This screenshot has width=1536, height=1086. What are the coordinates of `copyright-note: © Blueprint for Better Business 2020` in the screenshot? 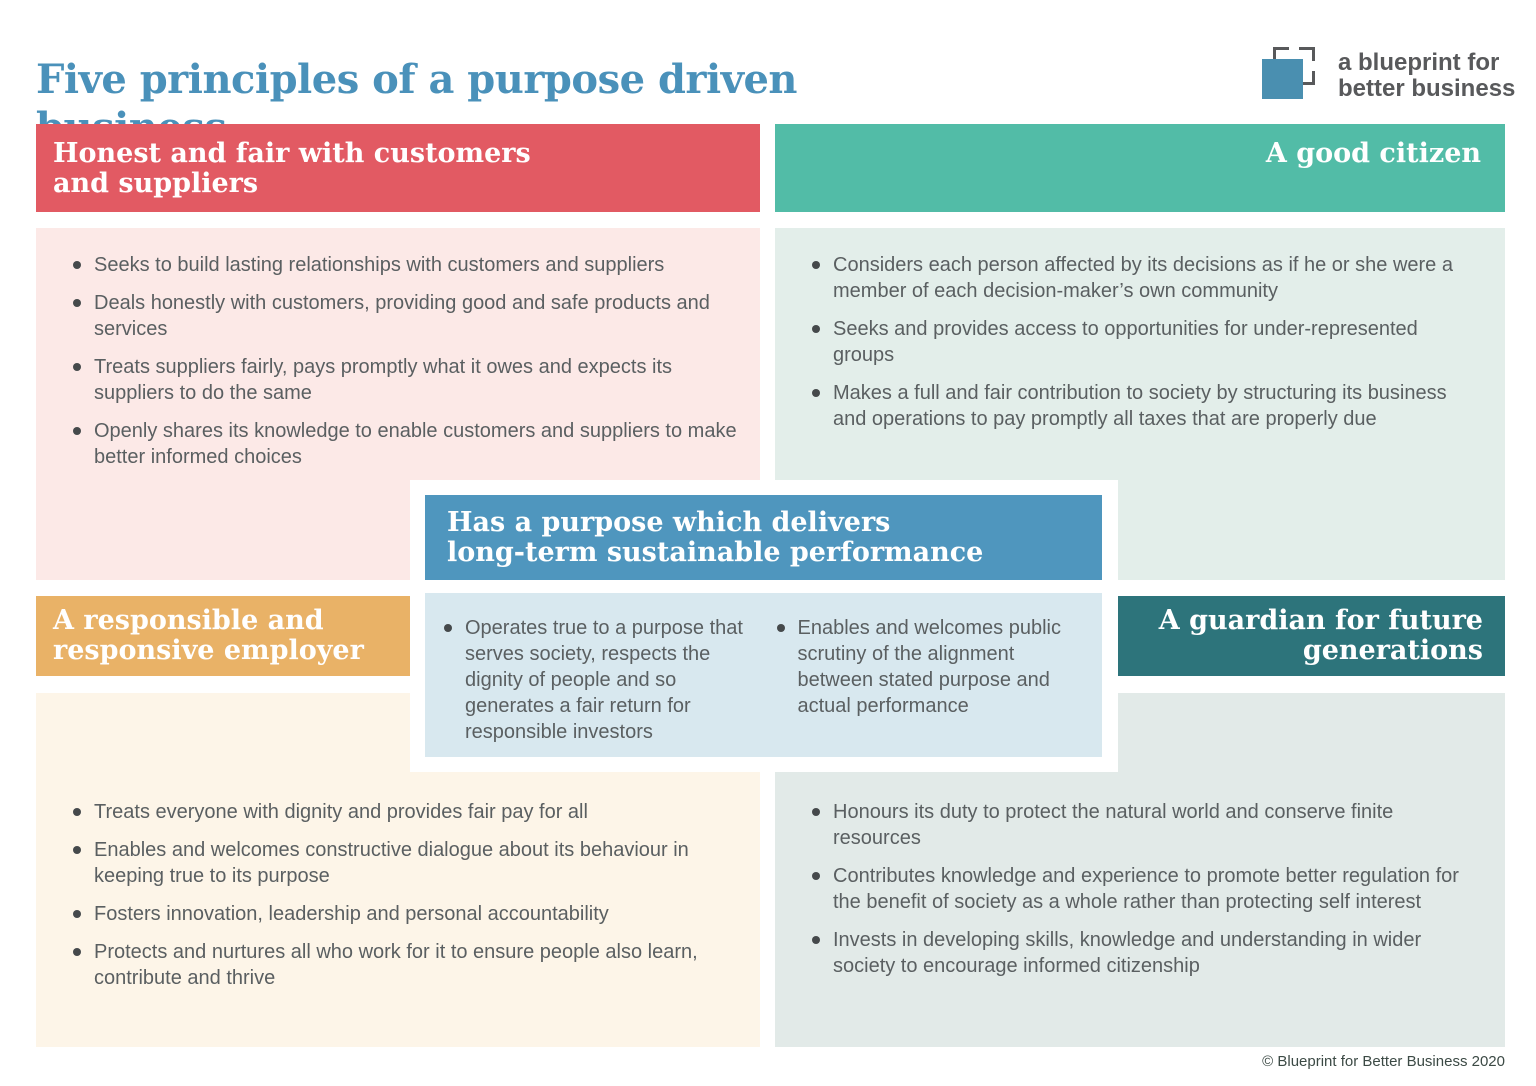 It's located at (1383, 1061).